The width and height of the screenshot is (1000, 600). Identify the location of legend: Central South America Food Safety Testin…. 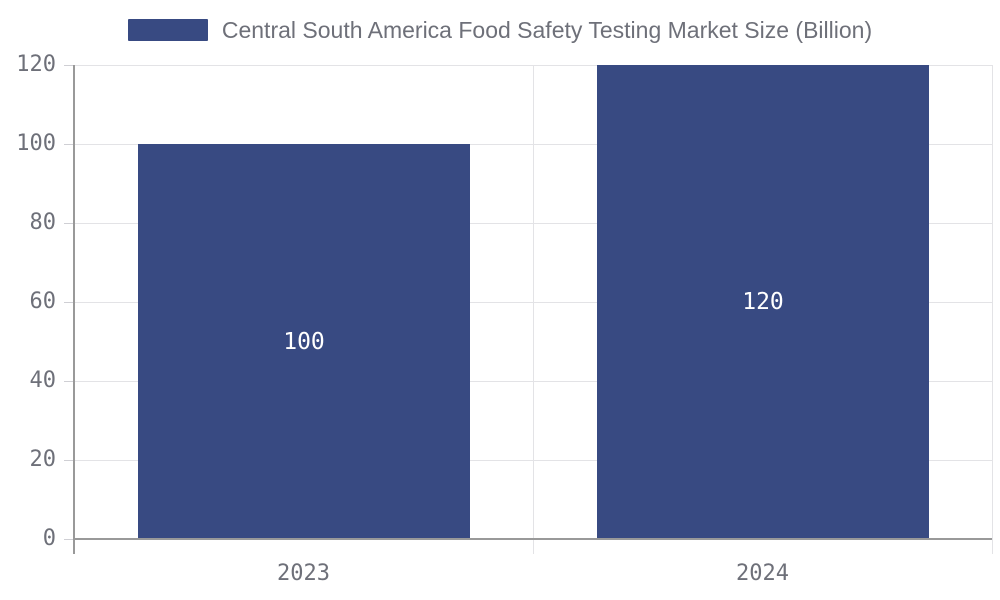
(500, 30).